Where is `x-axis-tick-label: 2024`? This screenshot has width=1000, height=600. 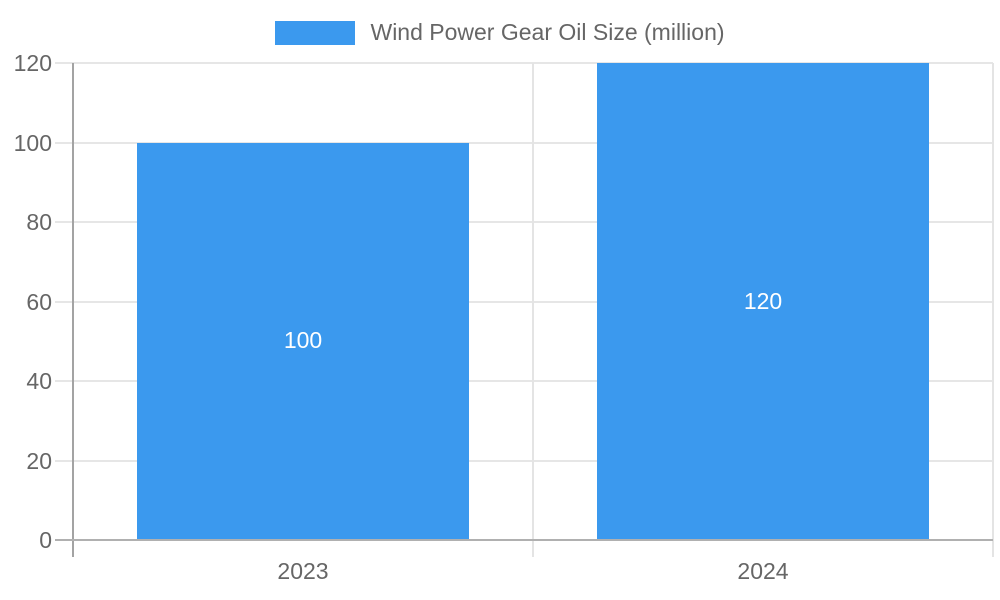
x-axis-tick-label: 2024 is located at coordinates (763, 571).